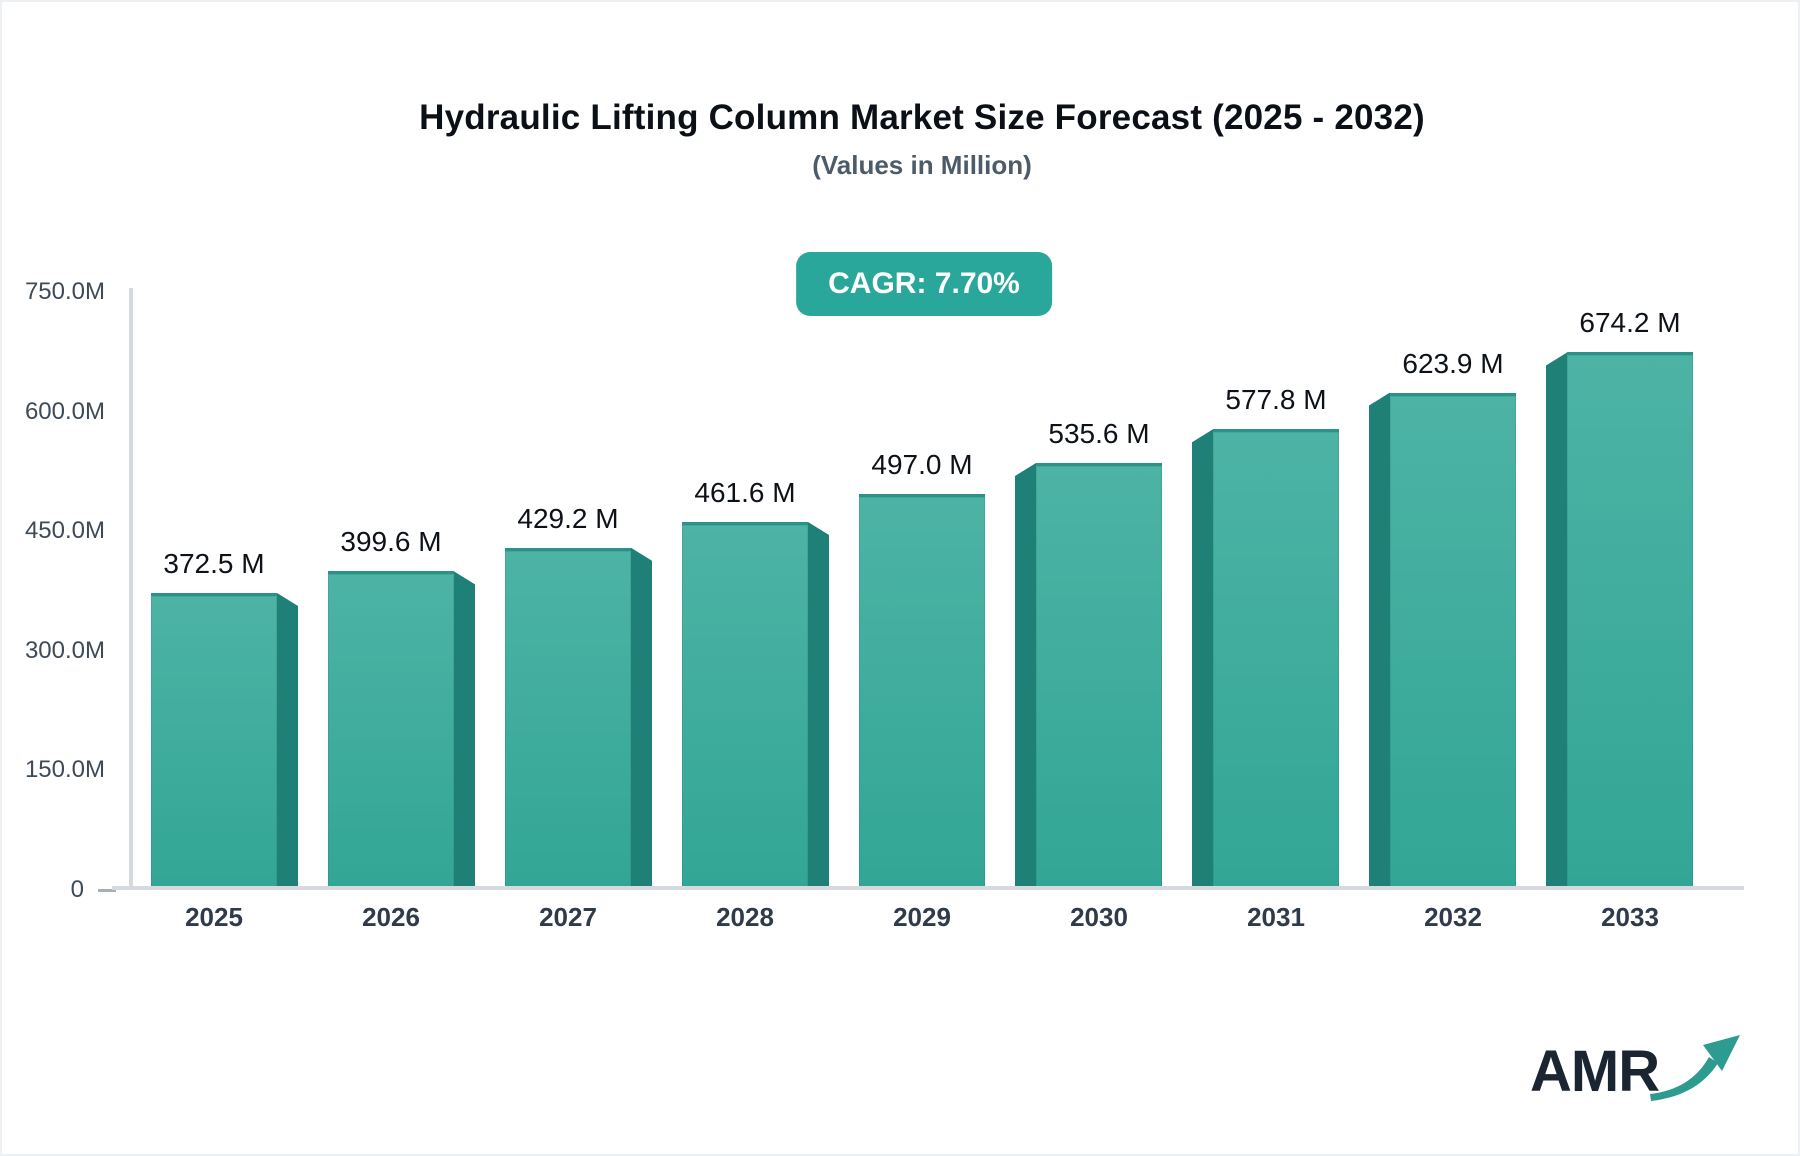 The image size is (1800, 1156). I want to click on x-axis-tick-label: 2030, so click(1099, 917).